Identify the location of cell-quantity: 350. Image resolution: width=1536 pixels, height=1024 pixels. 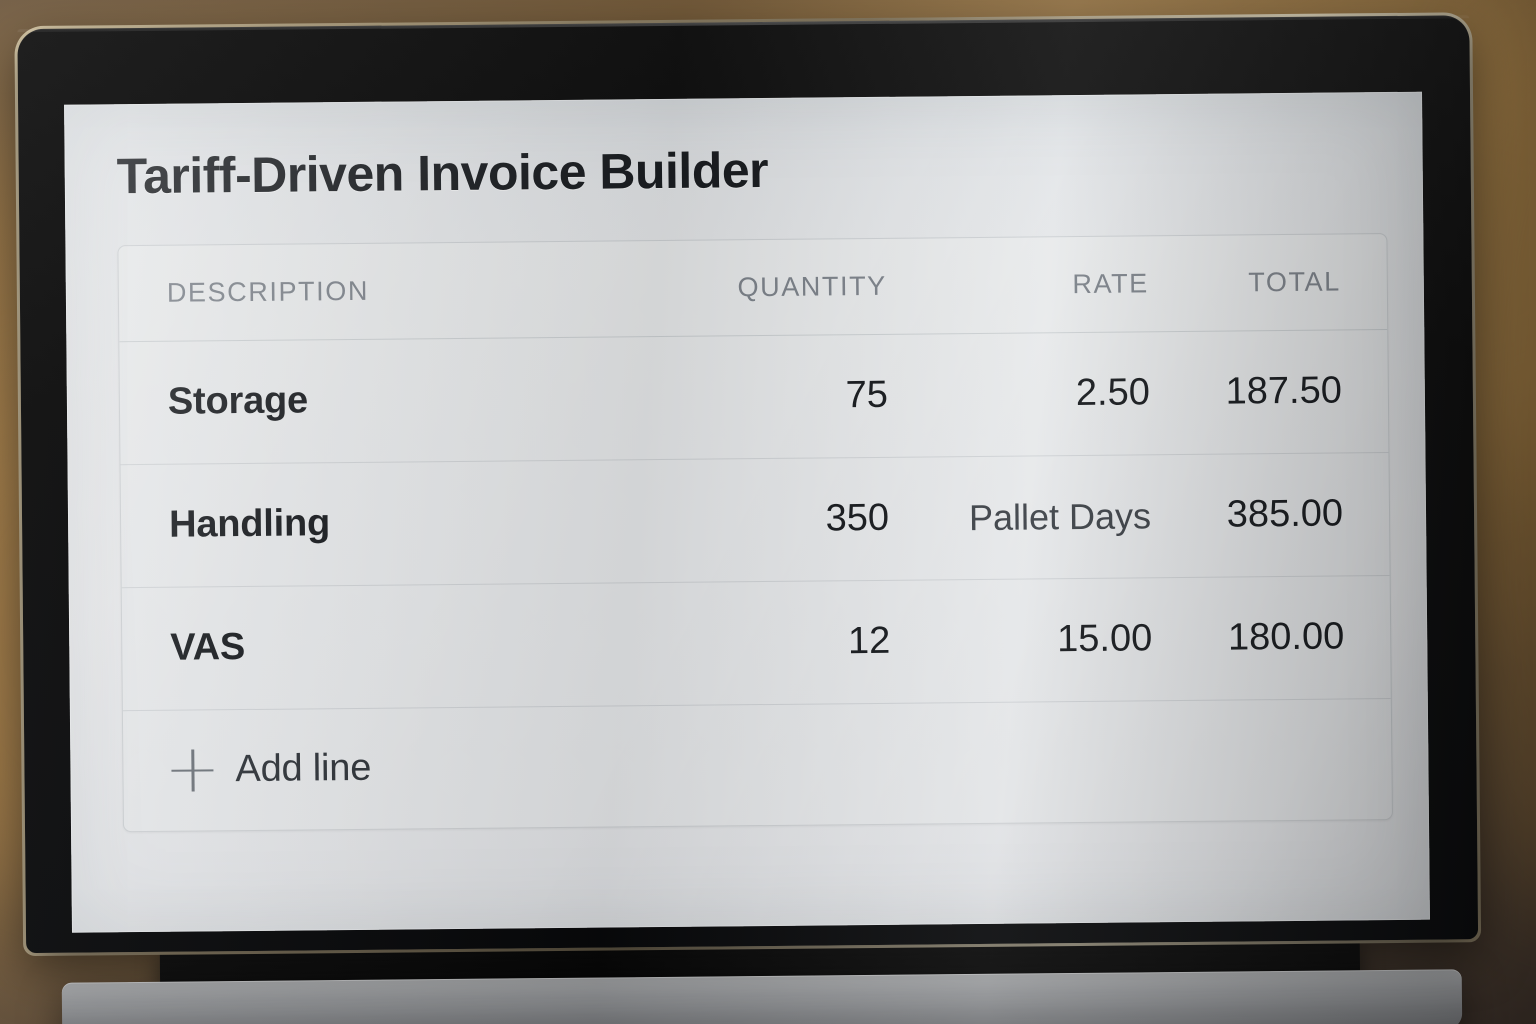
(857, 518).